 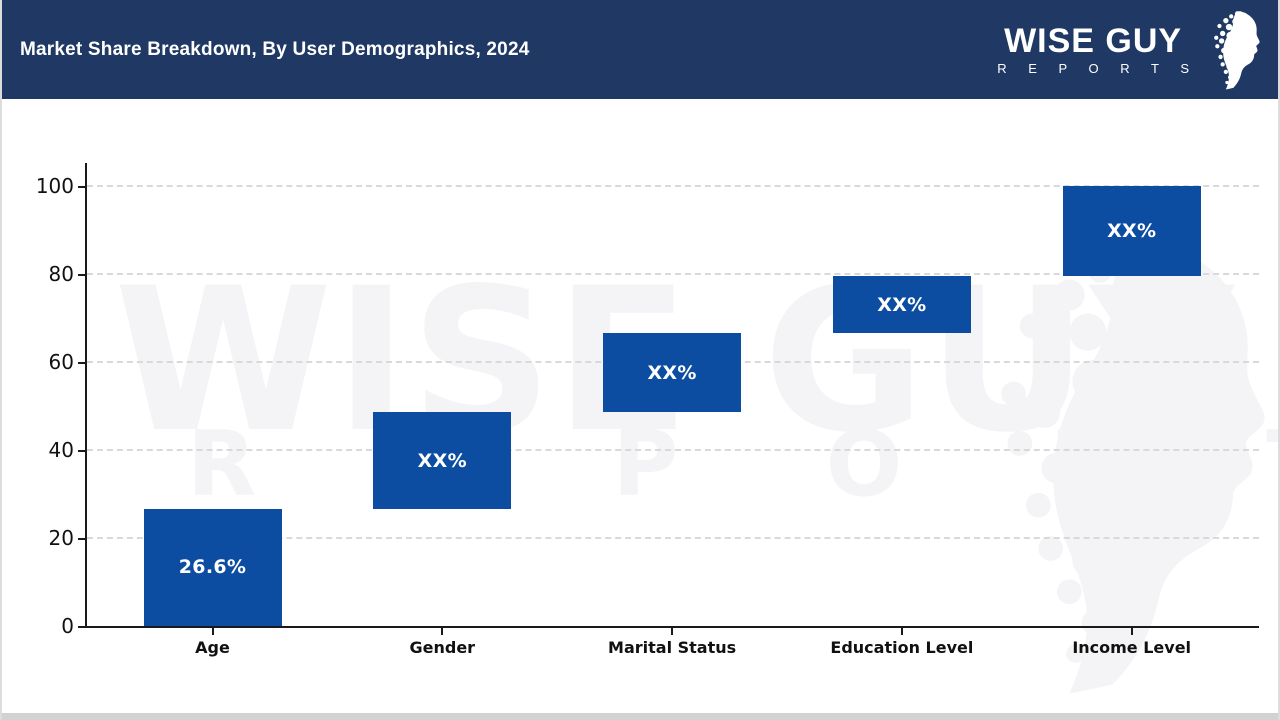 I want to click on x-category-label-2: Marital Status, so click(x=672, y=647).